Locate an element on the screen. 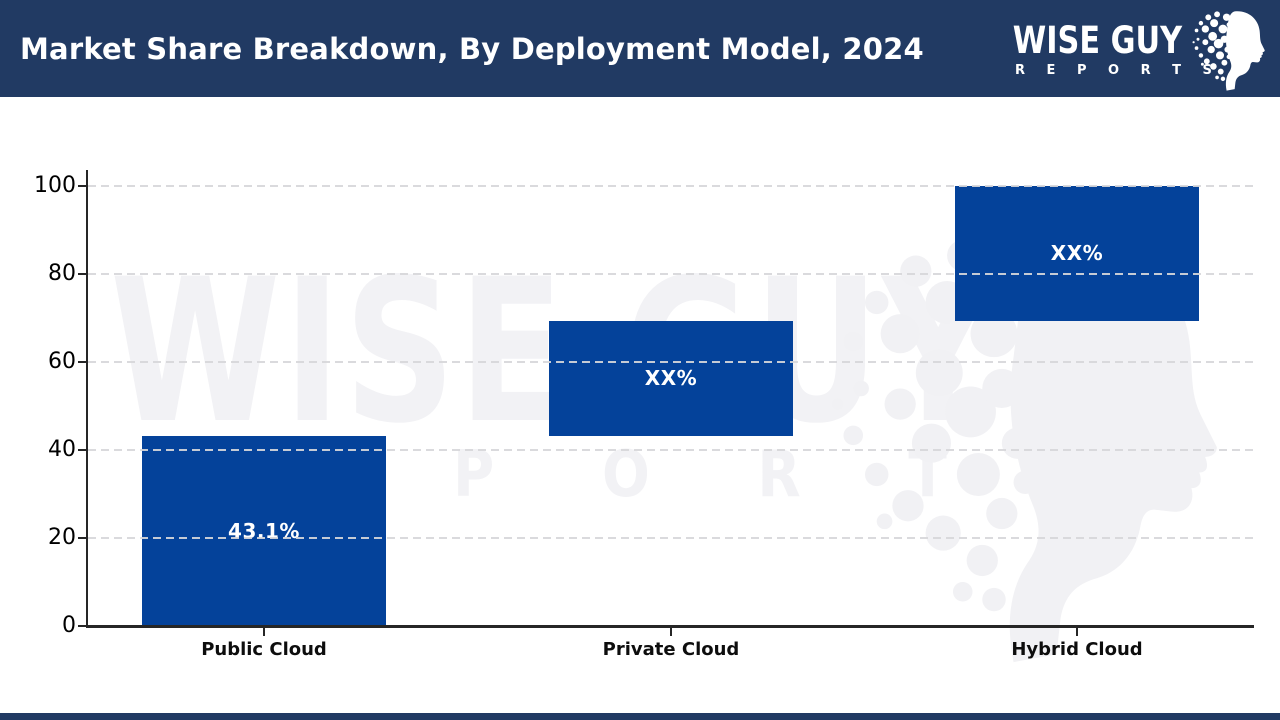 The width and height of the screenshot is (1280, 720). bar-value-label-public-cloud: 43.1% is located at coordinates (264, 531).